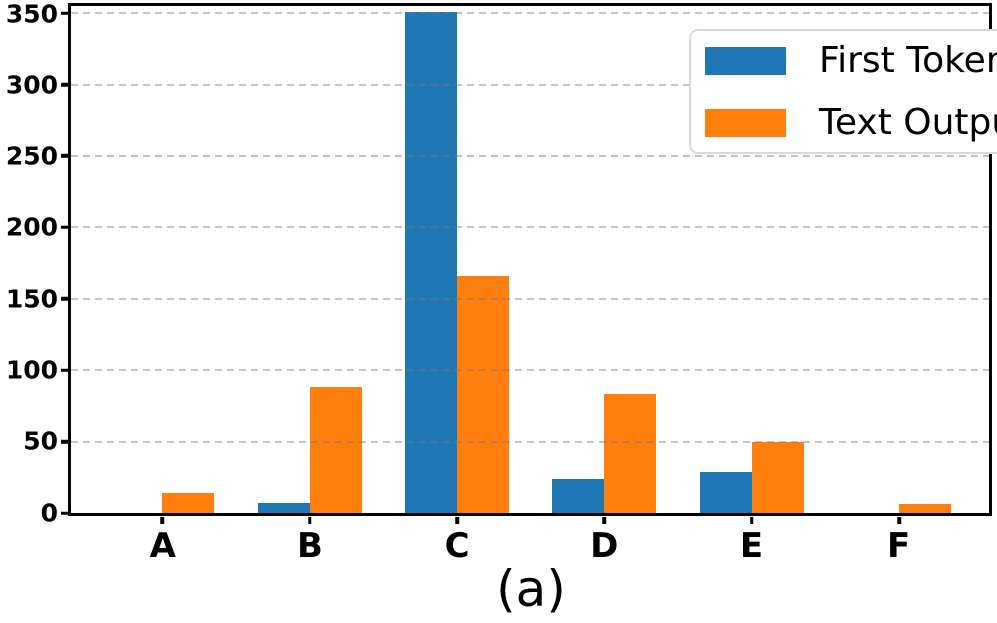 This screenshot has width=997, height=623. Describe the element at coordinates (457, 520) in the screenshot. I see `x-tick-mark-C` at that location.